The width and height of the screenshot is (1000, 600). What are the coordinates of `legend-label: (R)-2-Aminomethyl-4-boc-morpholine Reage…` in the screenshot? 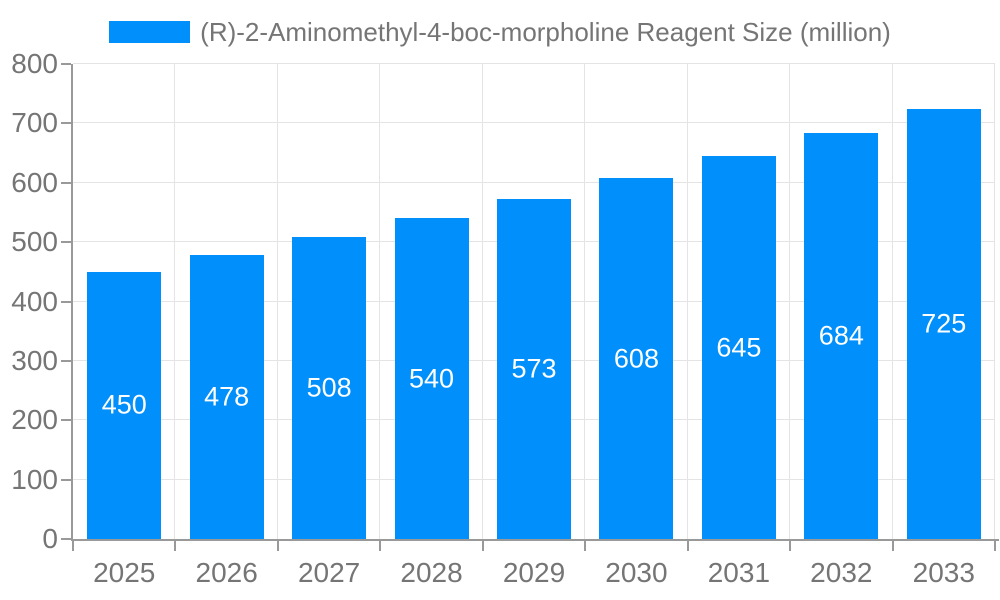 It's located at (545, 32).